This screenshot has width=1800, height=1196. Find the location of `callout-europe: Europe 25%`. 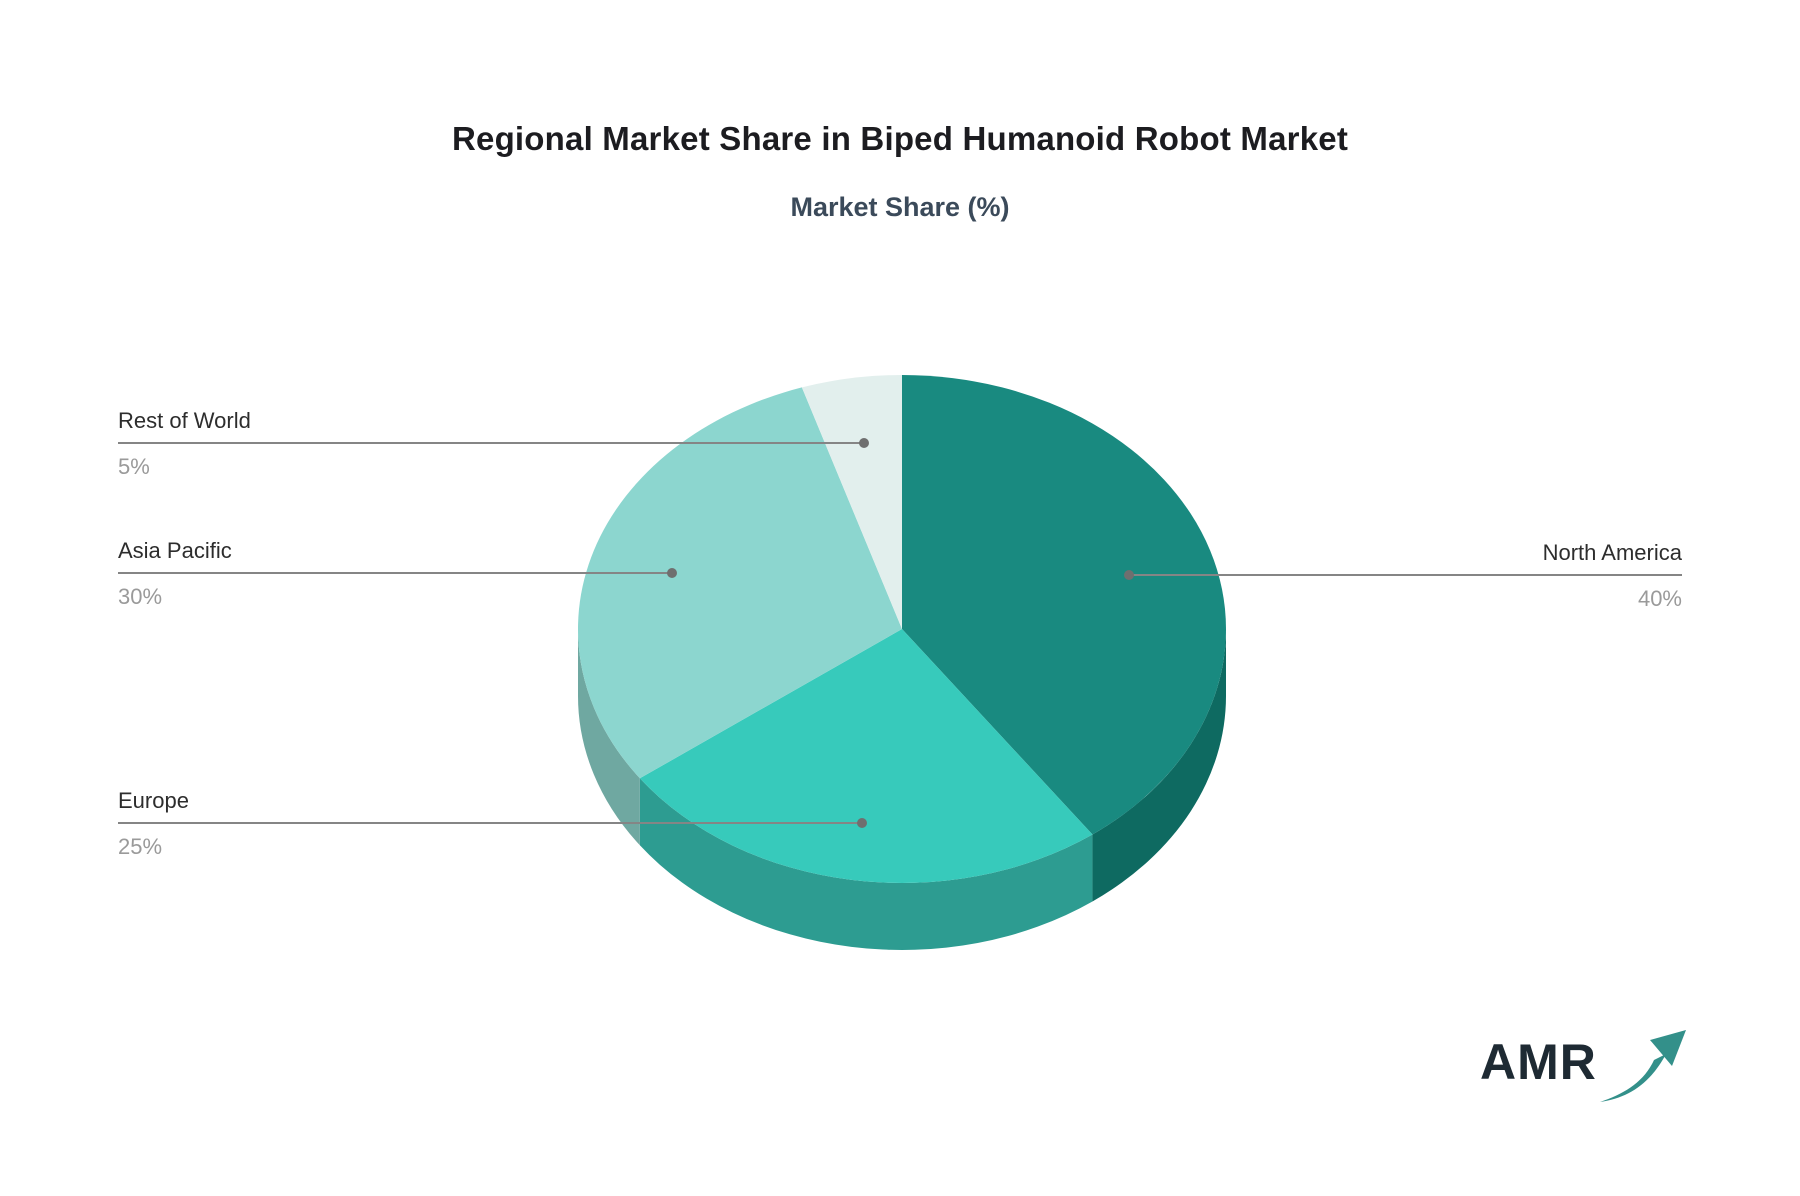

callout-europe: Europe 25% is located at coordinates (492, 823).